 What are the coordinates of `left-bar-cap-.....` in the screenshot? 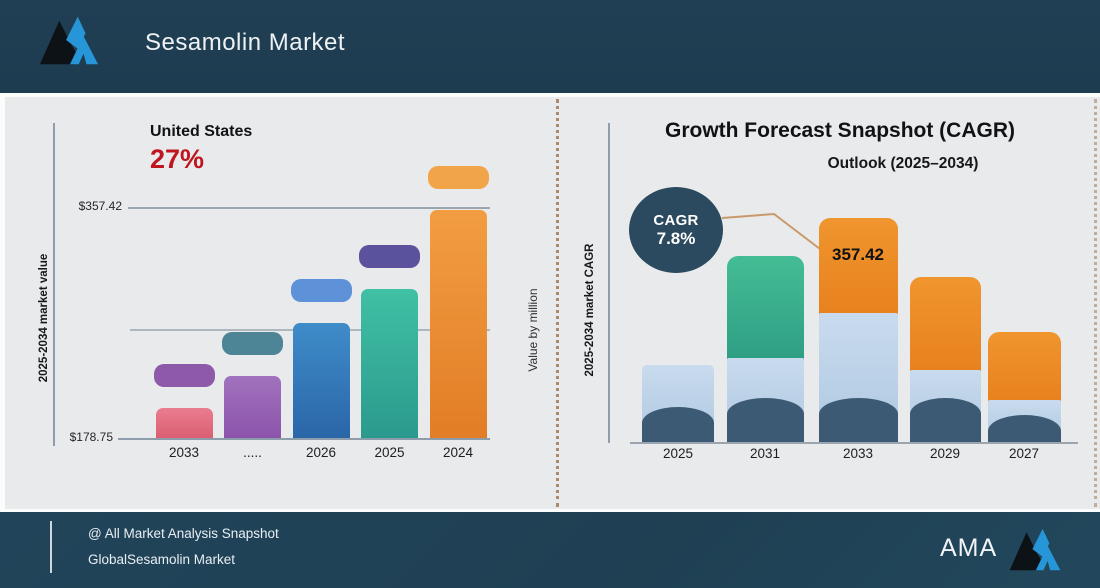 It's located at (252, 343).